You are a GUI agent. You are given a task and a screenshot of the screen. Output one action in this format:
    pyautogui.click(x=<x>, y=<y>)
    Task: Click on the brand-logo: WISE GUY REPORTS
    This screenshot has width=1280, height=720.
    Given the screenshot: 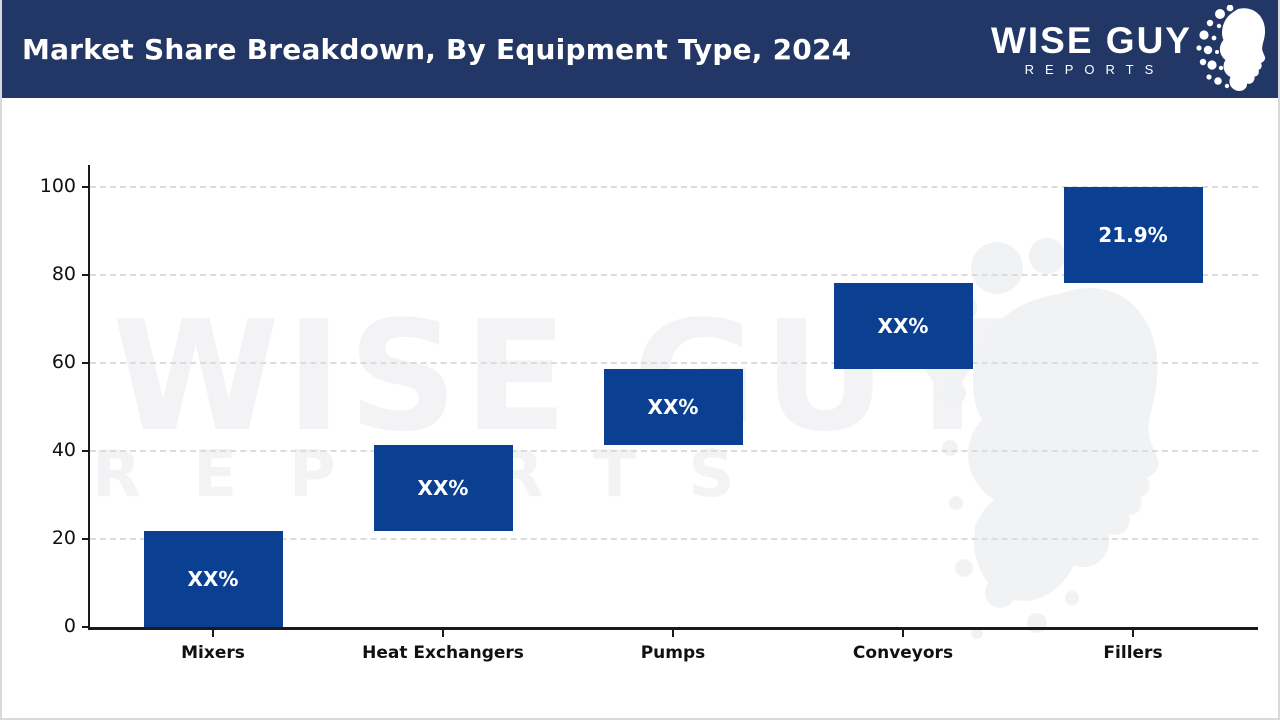 What is the action you would take?
    pyautogui.click(x=1129, y=49)
    